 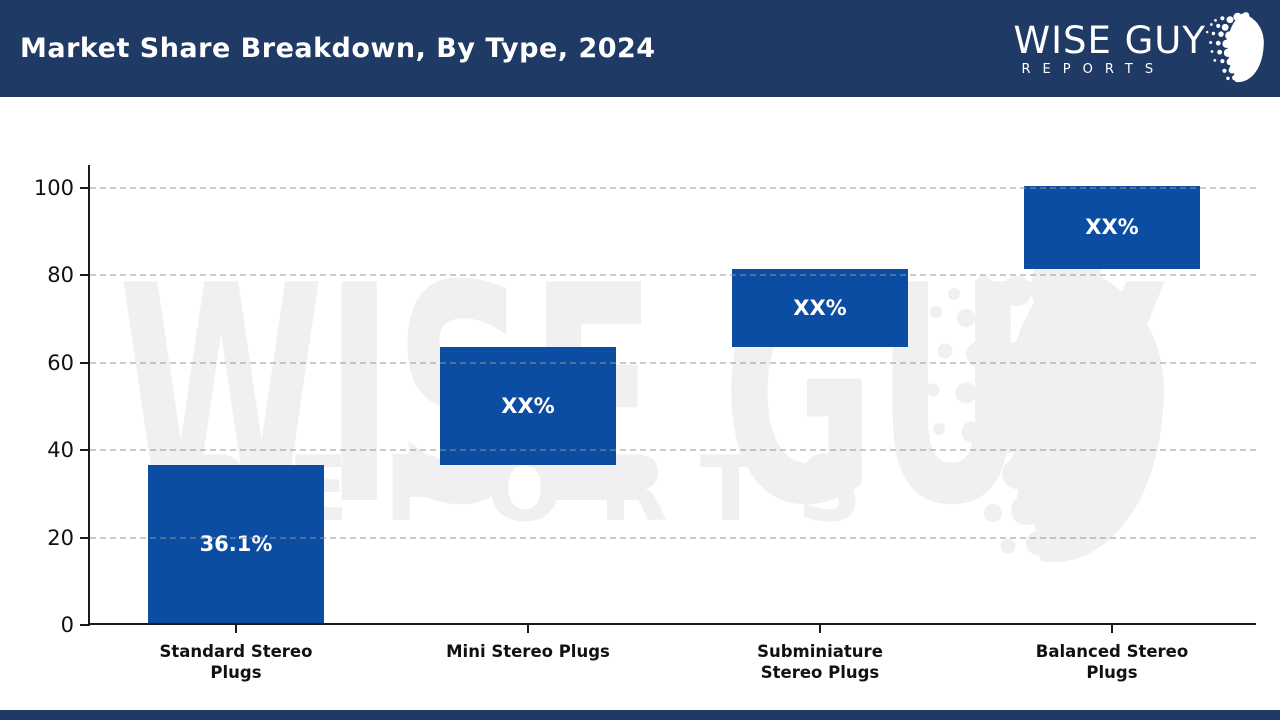 What do you see at coordinates (67, 625) in the screenshot?
I see `y-tick-label: 0` at bounding box center [67, 625].